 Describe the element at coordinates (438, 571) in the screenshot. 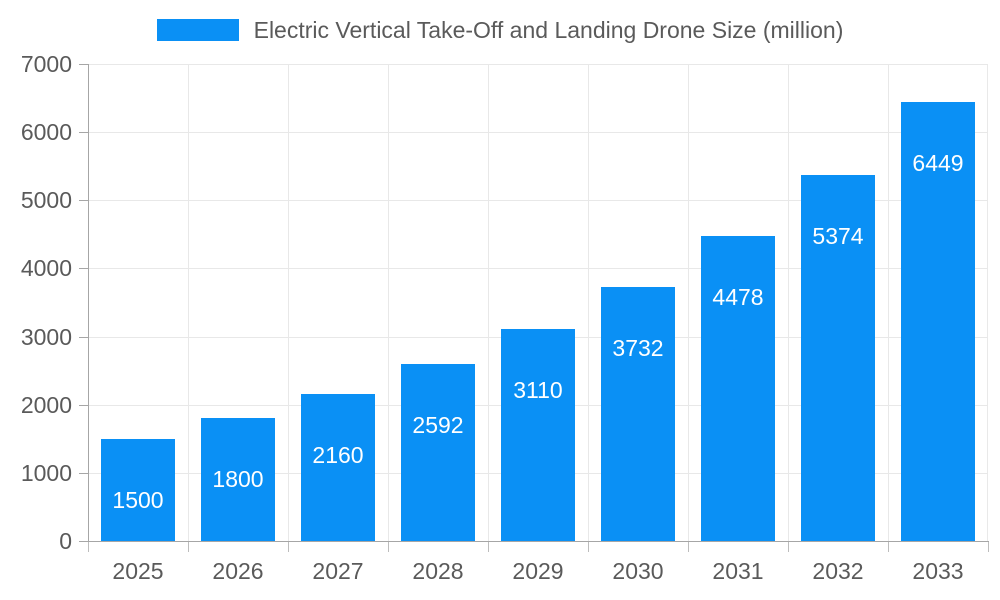

I see `x-axis-tick-label: 2028` at that location.